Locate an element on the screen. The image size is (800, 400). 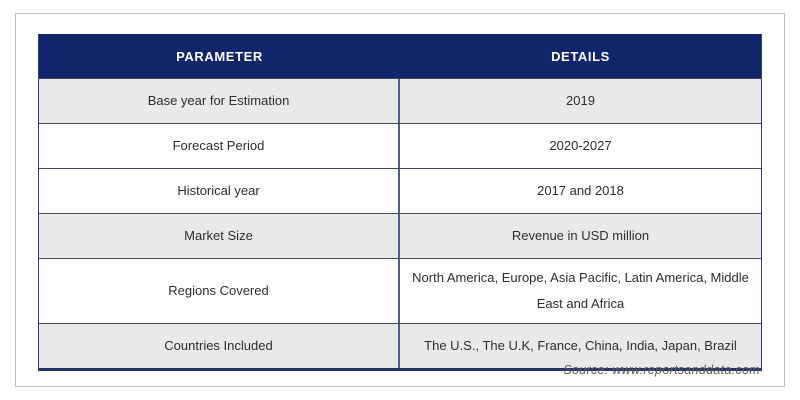
parameter-cell: Regions Covered is located at coordinates (219, 291).